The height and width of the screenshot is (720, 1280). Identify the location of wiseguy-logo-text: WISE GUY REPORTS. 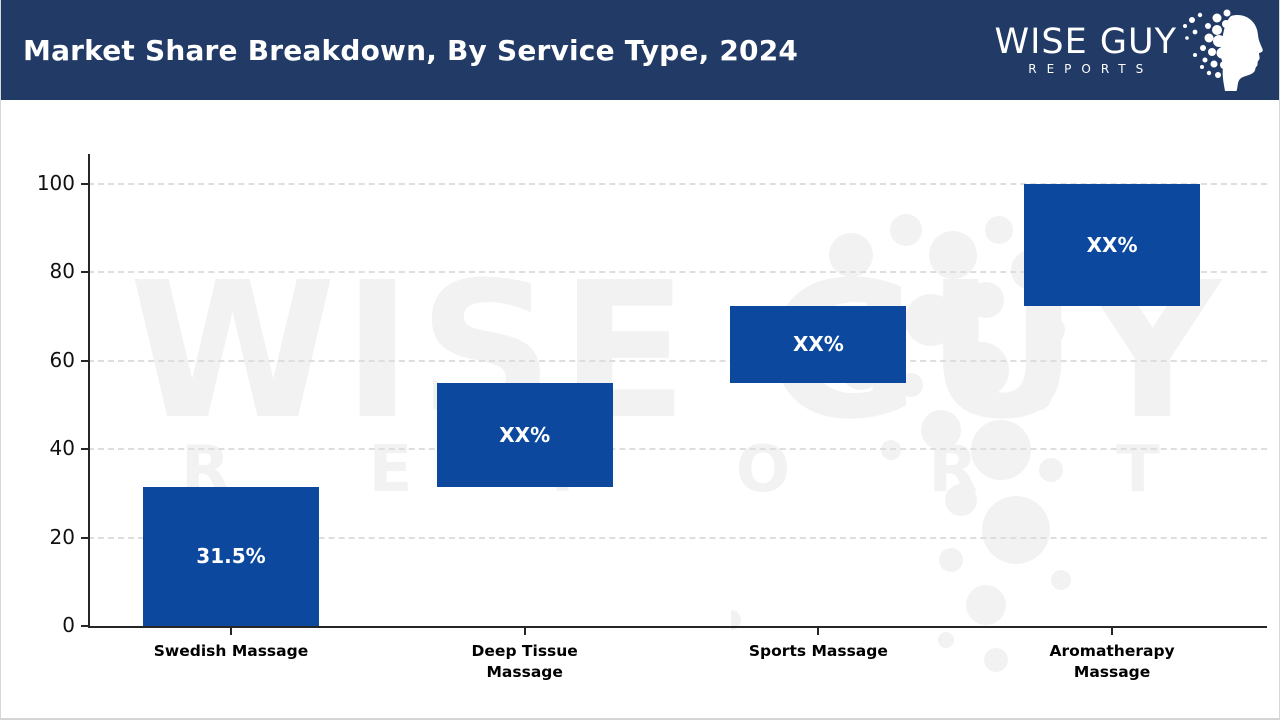
(1085, 49).